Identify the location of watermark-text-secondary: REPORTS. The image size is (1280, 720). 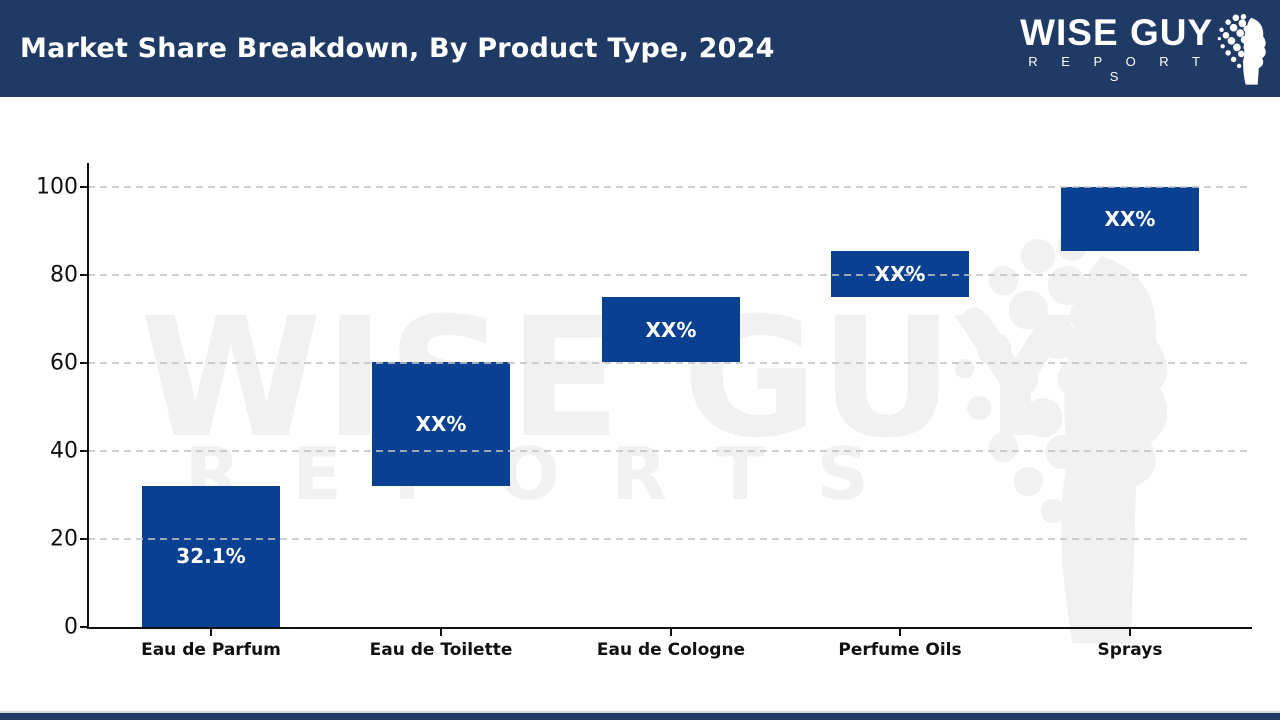
(553, 474).